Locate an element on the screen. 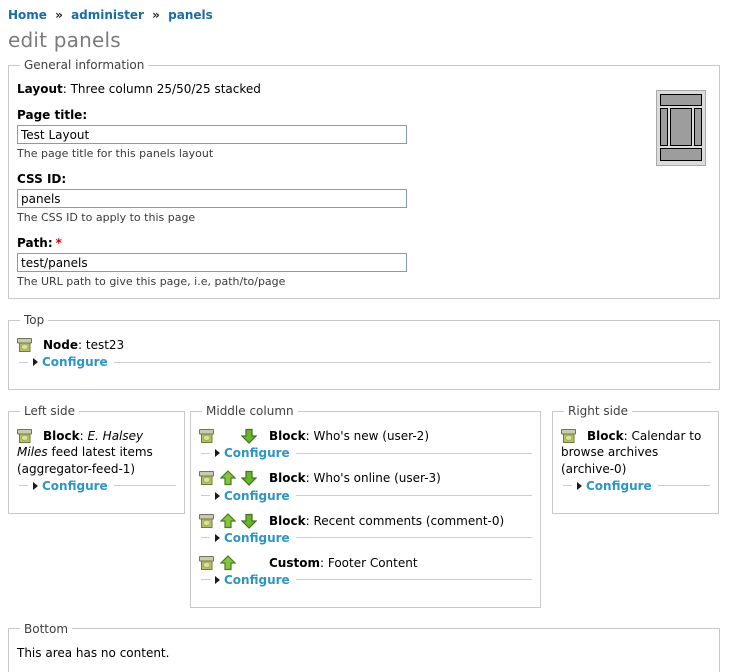 Image resolution: width=731 pixels, height=672 pixels. pane-title: feed latest items (aggregator-feed-1) is located at coordinates (85, 460).